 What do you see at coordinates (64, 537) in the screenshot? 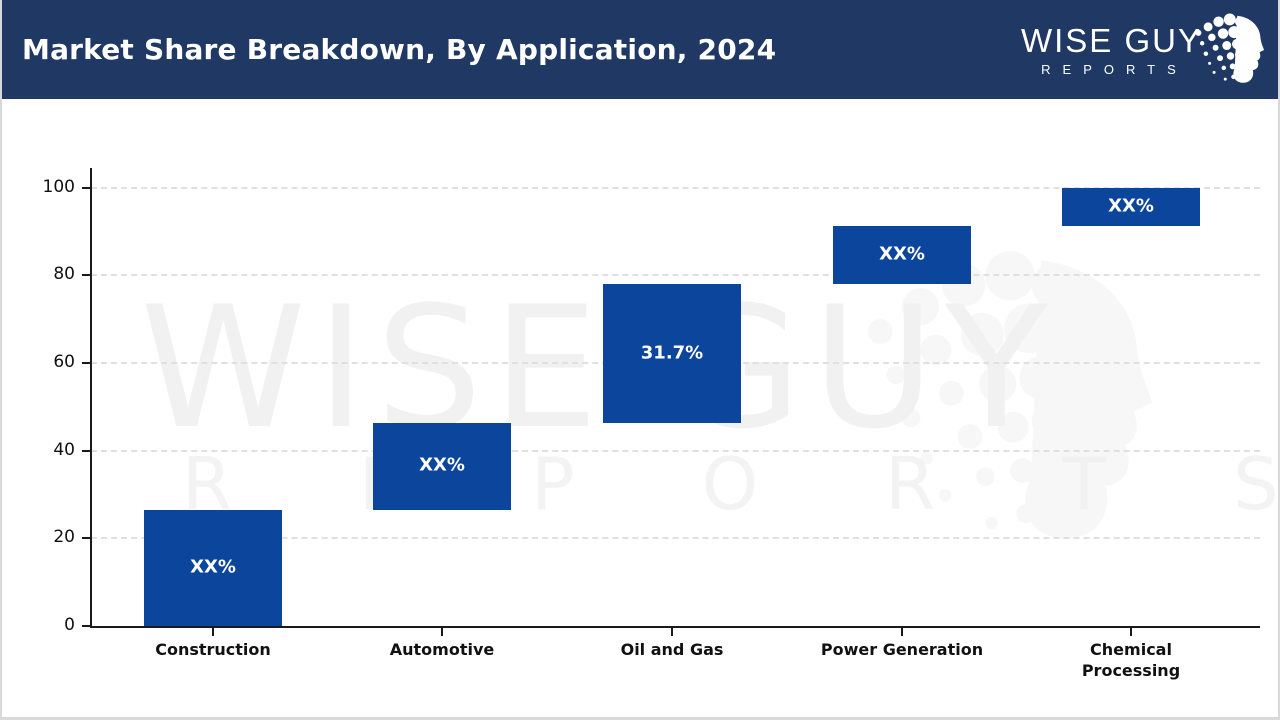
I see `y-tick-label-20: 20` at bounding box center [64, 537].